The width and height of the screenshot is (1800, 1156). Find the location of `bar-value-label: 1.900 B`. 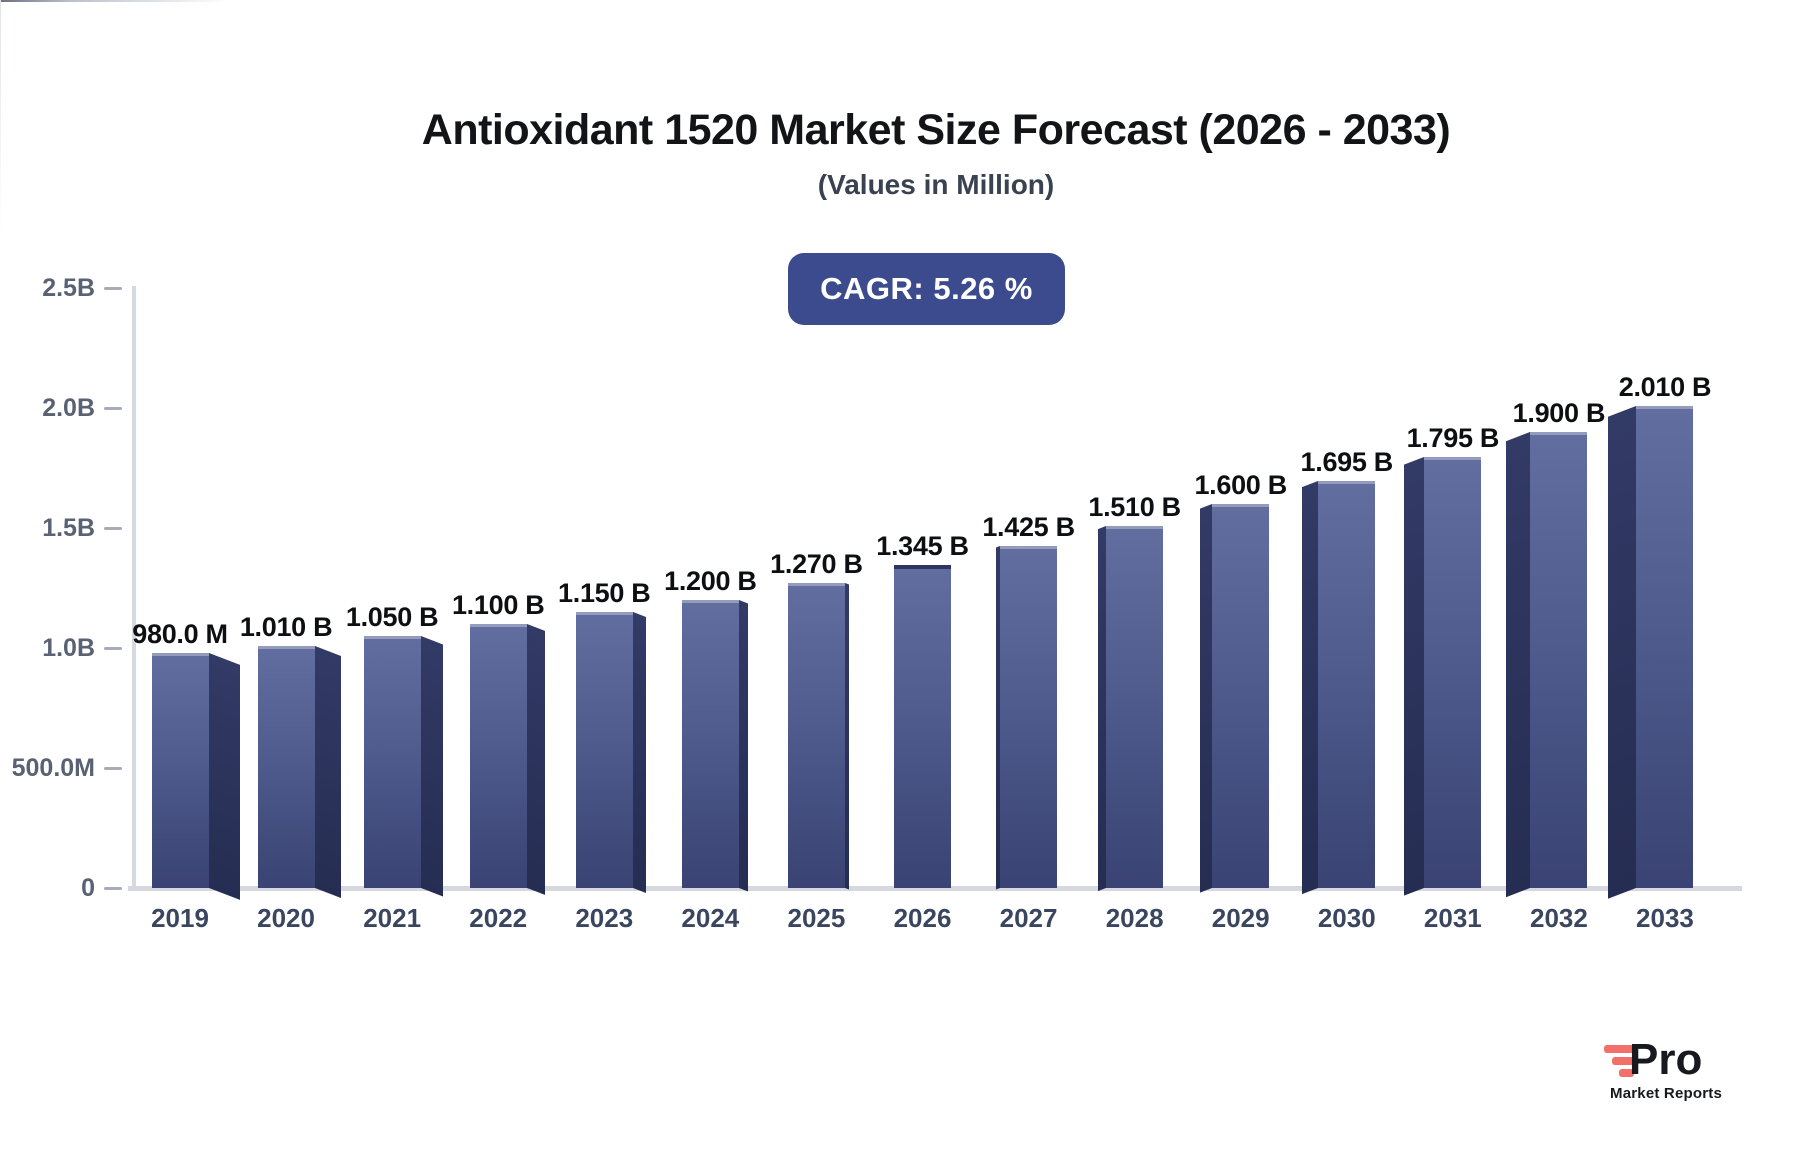

bar-value-label: 1.900 B is located at coordinates (1559, 413).